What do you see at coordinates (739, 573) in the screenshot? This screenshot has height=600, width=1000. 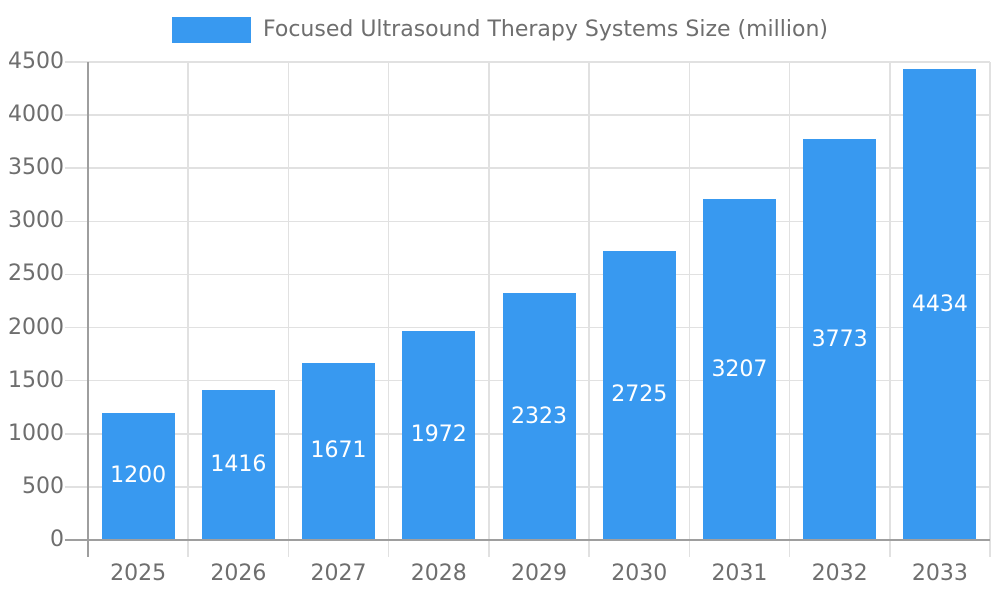 I see `x-axis-tick-label: 2031` at bounding box center [739, 573].